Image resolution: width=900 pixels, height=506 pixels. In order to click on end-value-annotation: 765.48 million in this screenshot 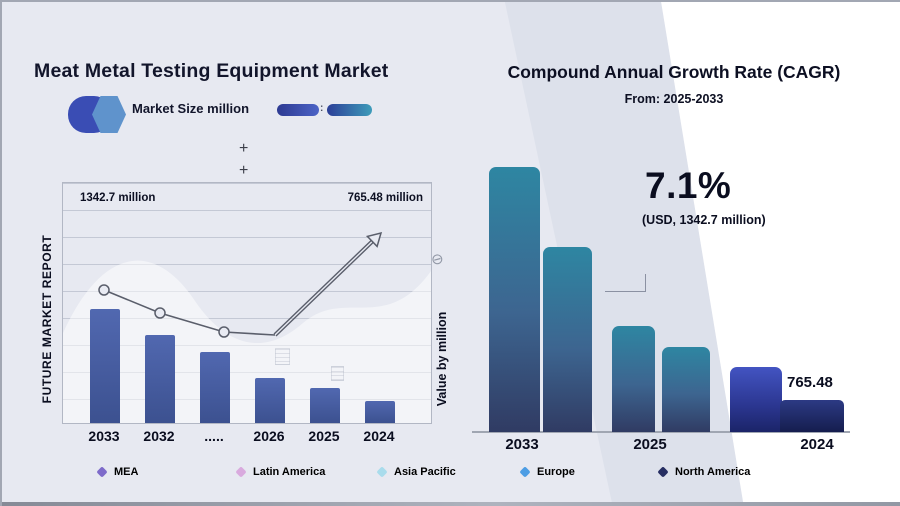, I will do `click(385, 198)`.